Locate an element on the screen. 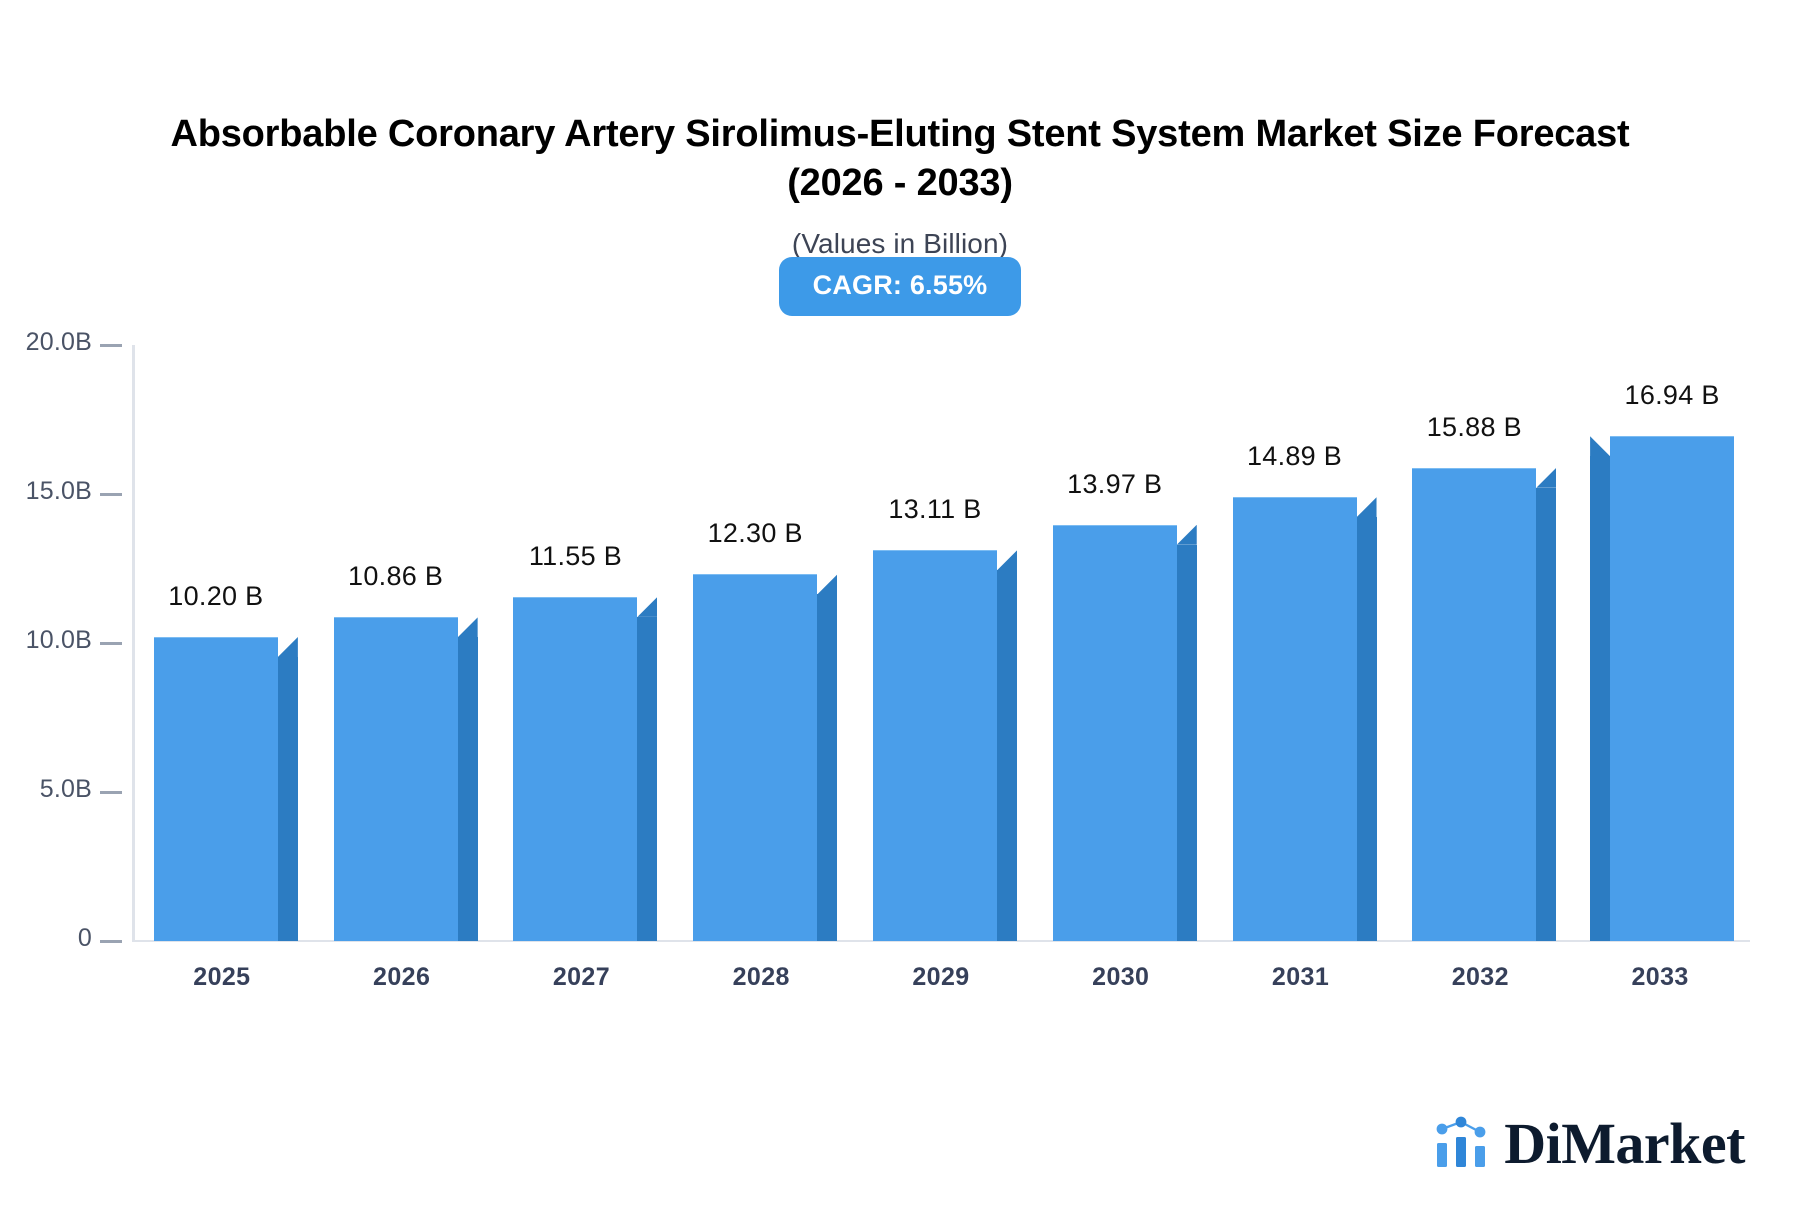  y-axis-tick-label: 5.0B is located at coordinates (65, 789).